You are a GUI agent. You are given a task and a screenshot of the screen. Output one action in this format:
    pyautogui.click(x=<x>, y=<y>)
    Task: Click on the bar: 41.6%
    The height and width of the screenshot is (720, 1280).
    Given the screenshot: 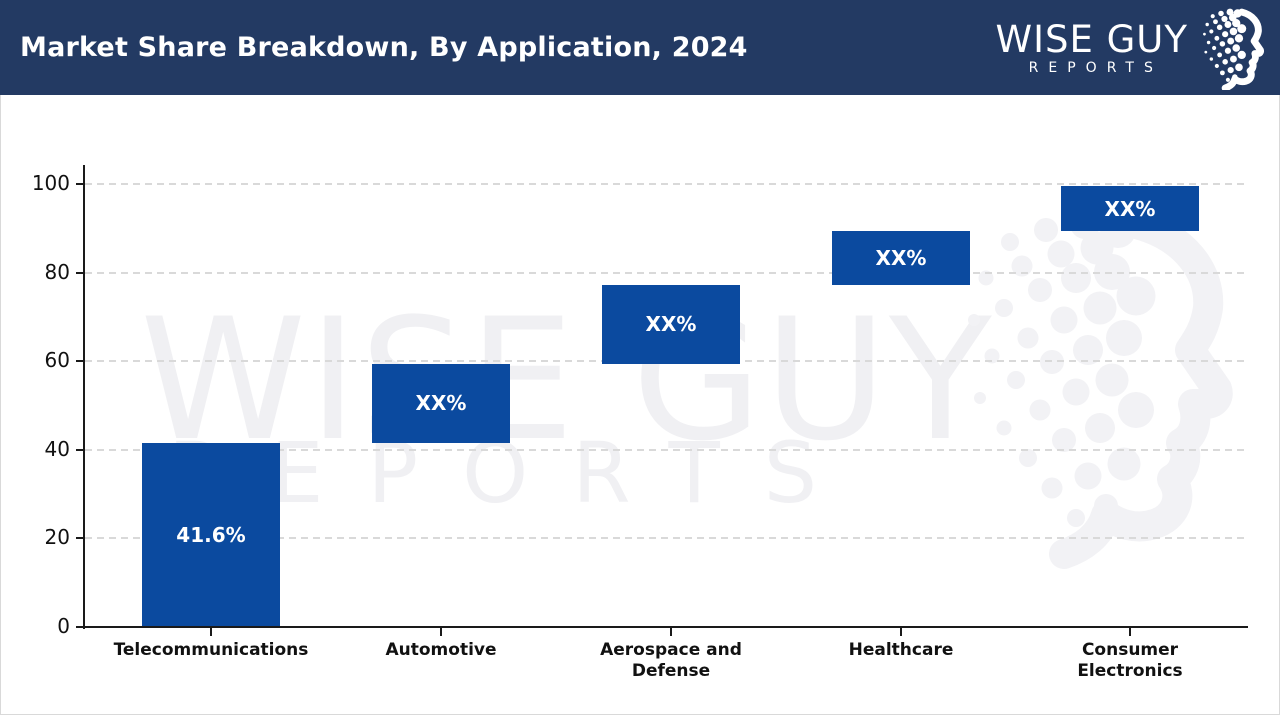 What is the action you would take?
    pyautogui.click(x=211, y=534)
    